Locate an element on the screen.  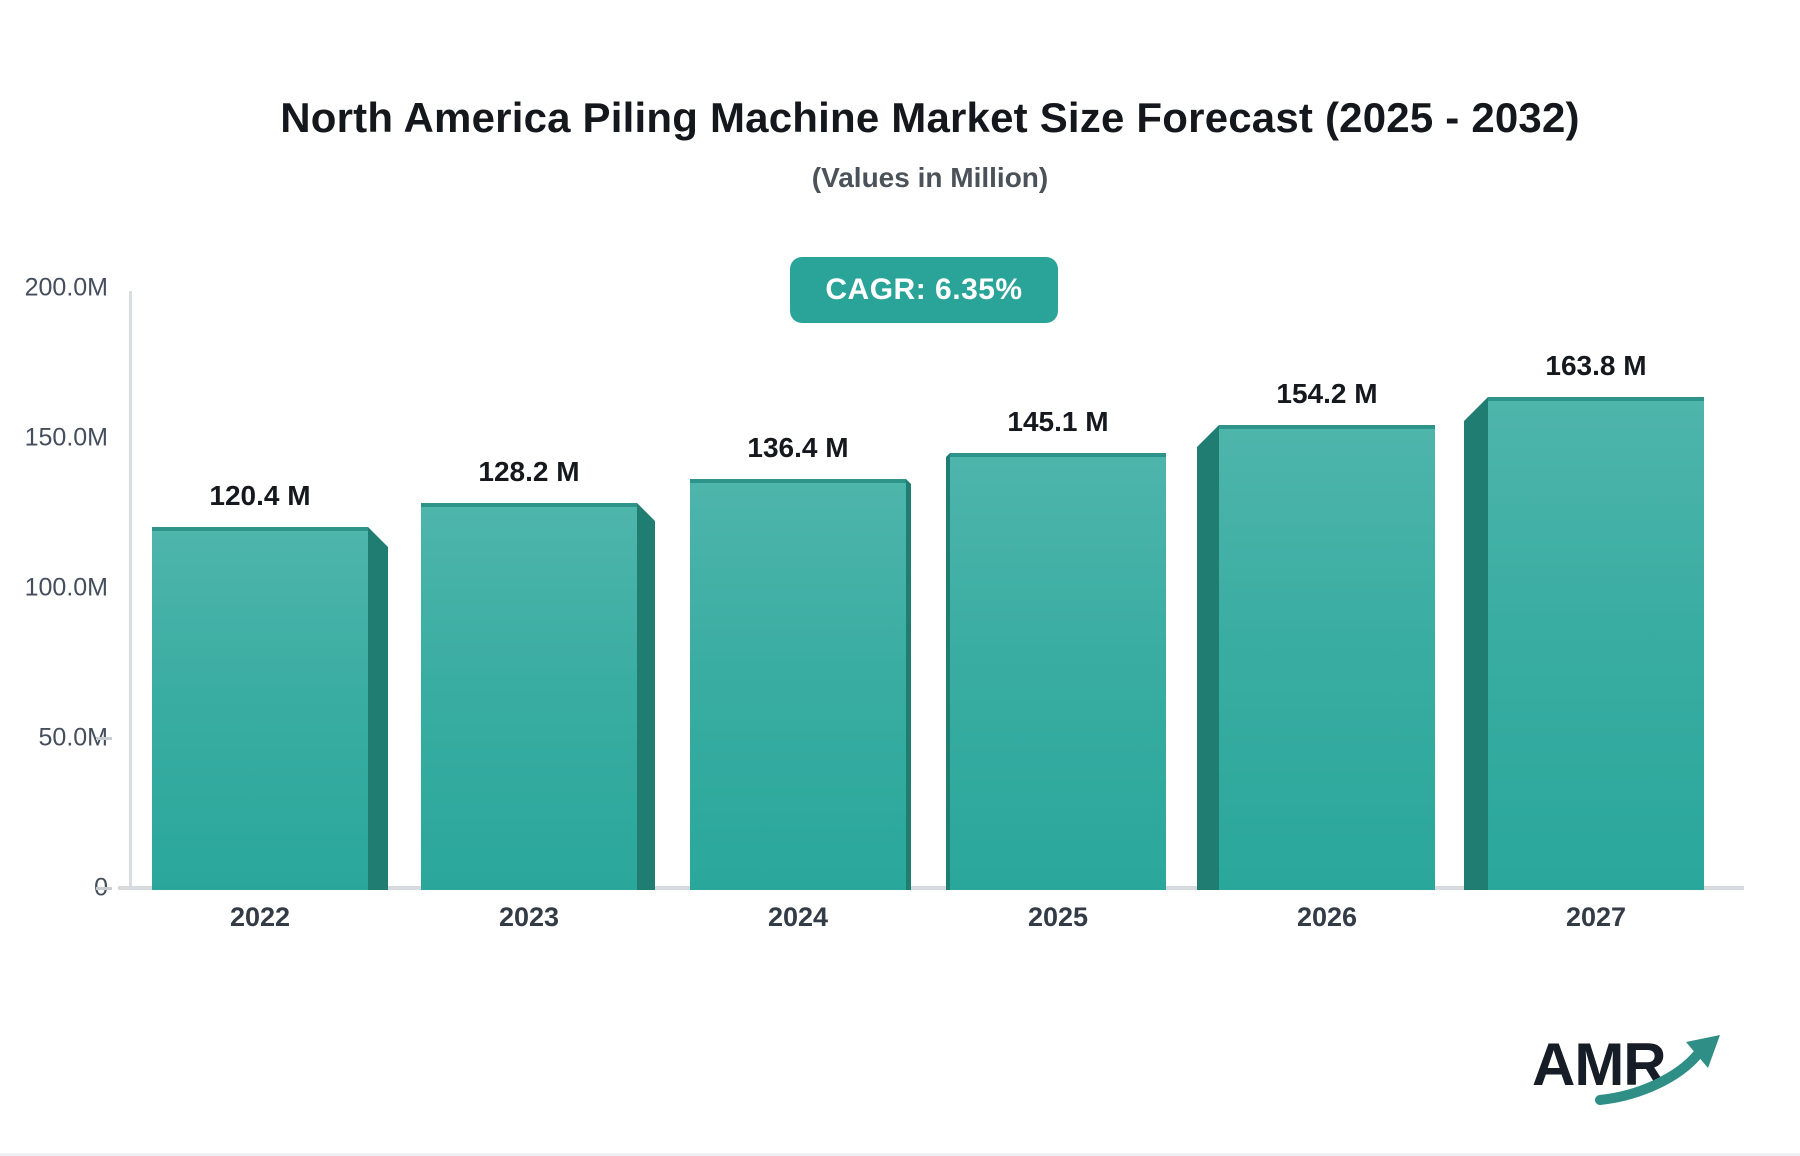
bar-2022-side-shadow is located at coordinates (378, 708).